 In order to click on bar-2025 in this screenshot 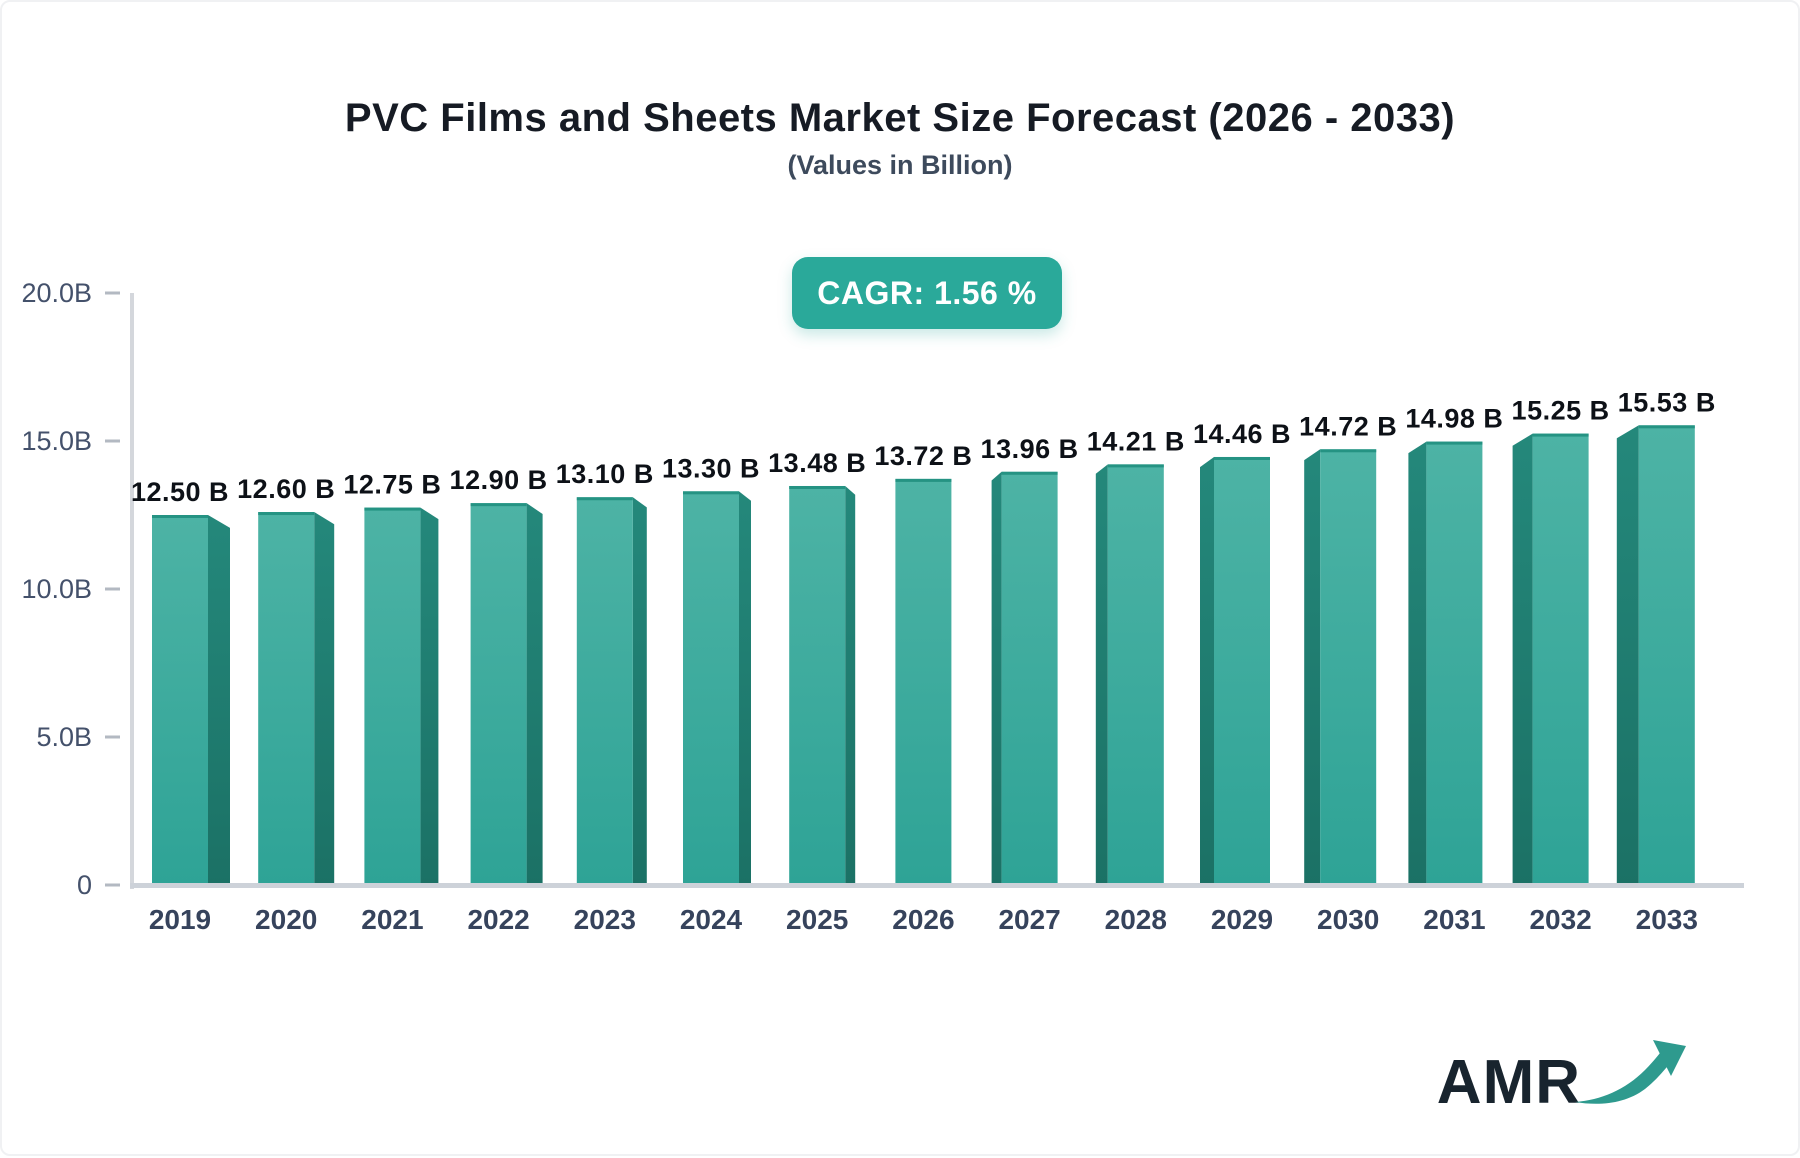, I will do `click(822, 685)`.